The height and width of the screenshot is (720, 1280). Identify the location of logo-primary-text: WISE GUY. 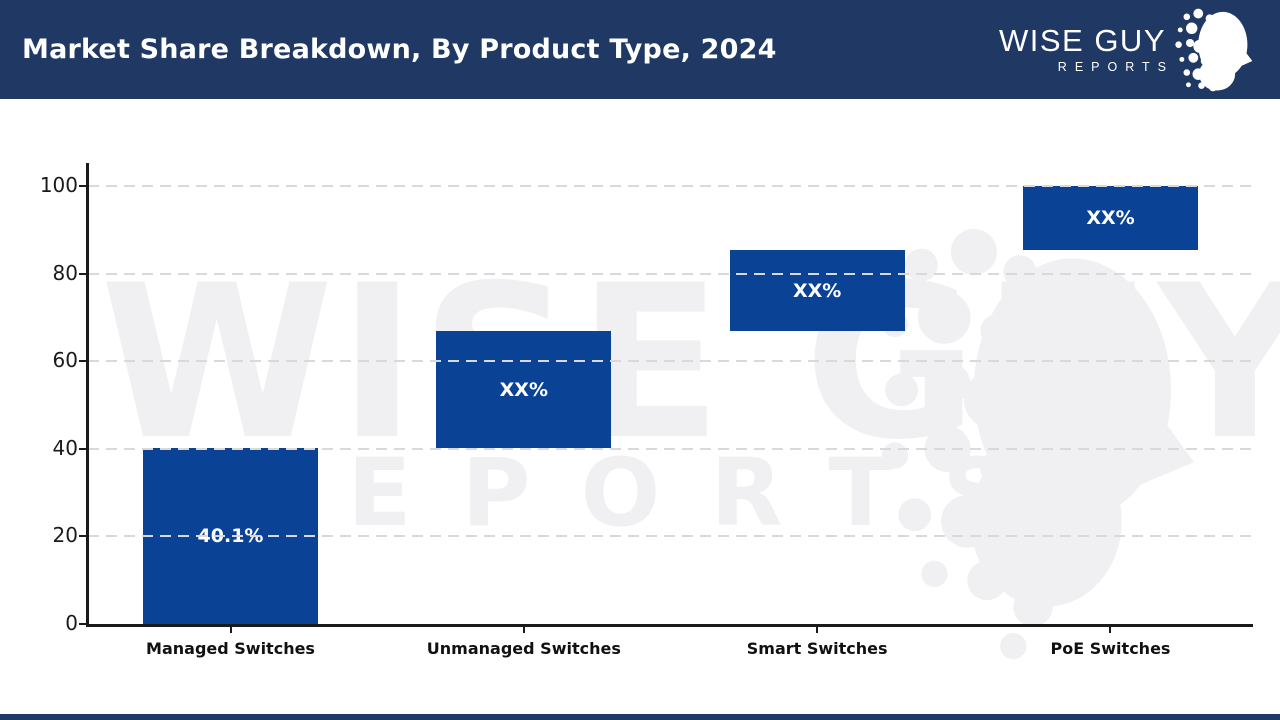
(1082, 40).